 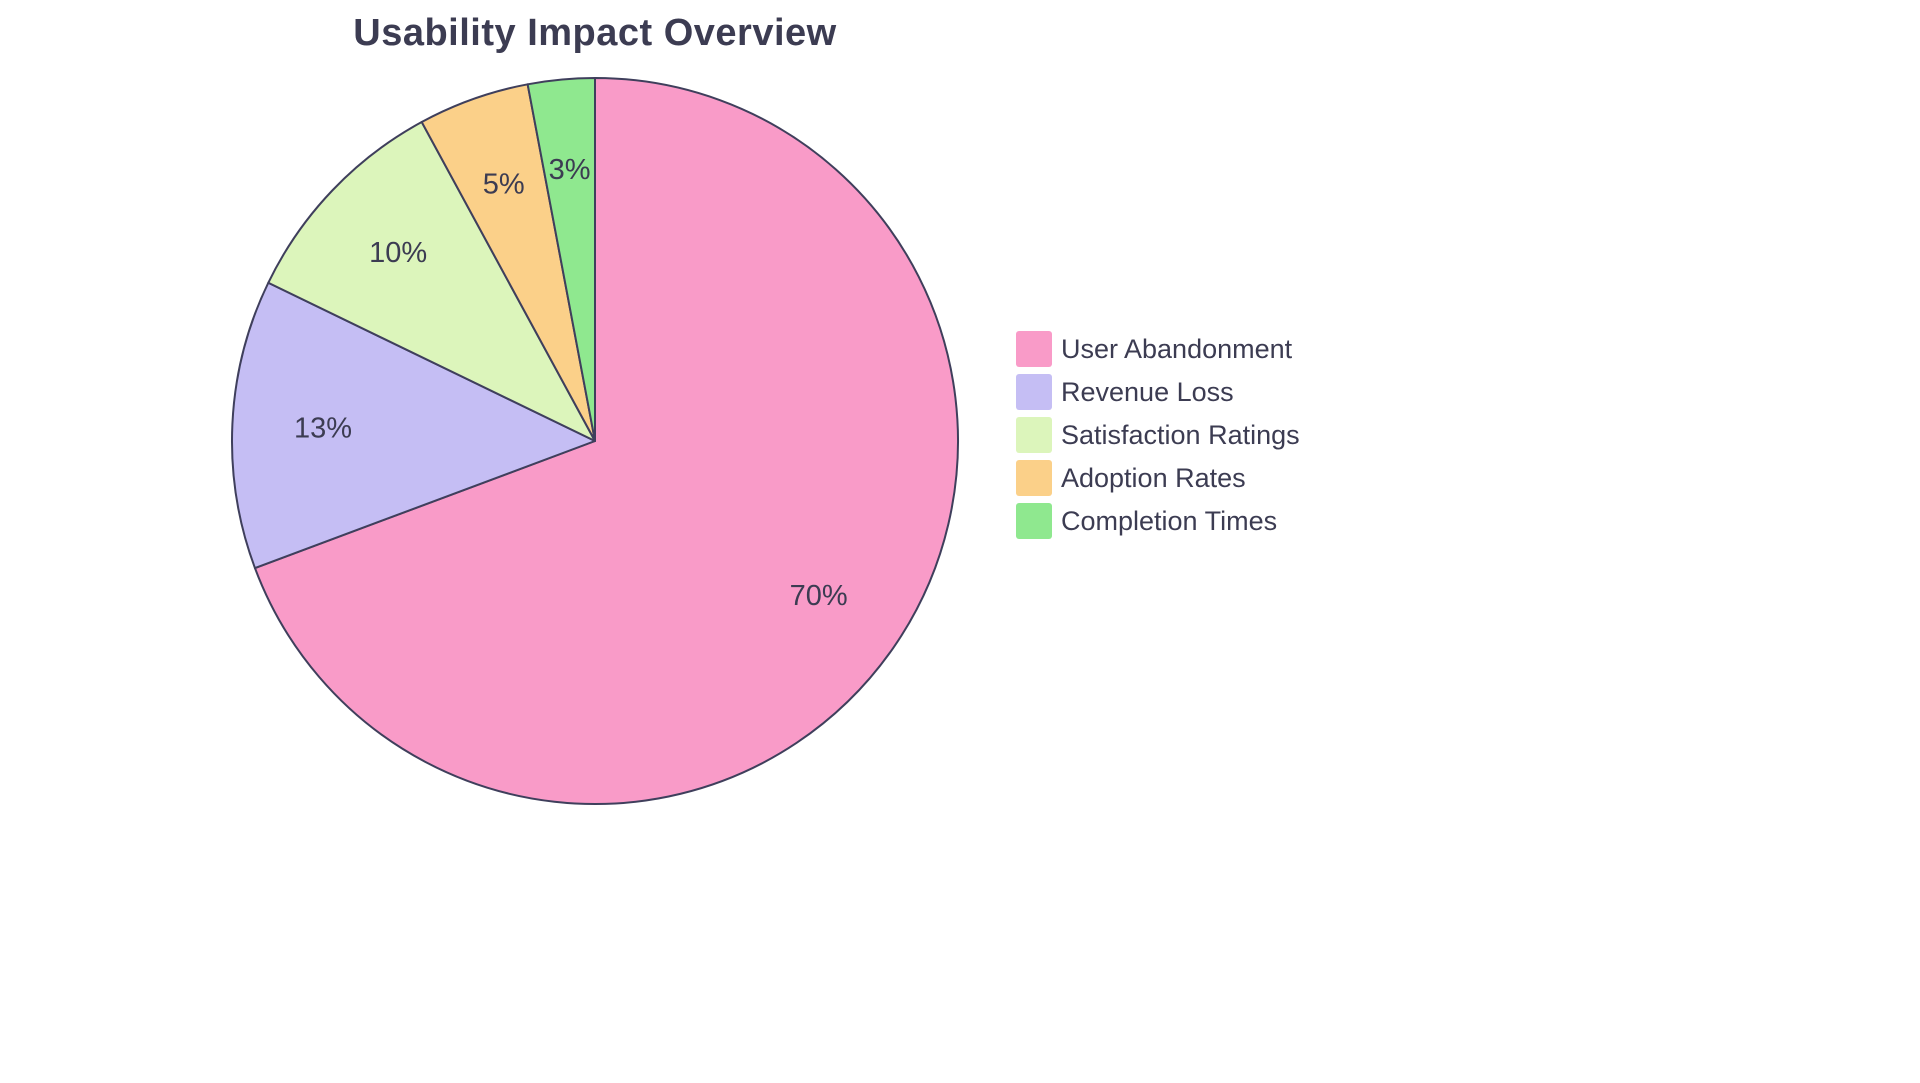 I want to click on slice-percent-label: 70%, so click(x=819, y=596).